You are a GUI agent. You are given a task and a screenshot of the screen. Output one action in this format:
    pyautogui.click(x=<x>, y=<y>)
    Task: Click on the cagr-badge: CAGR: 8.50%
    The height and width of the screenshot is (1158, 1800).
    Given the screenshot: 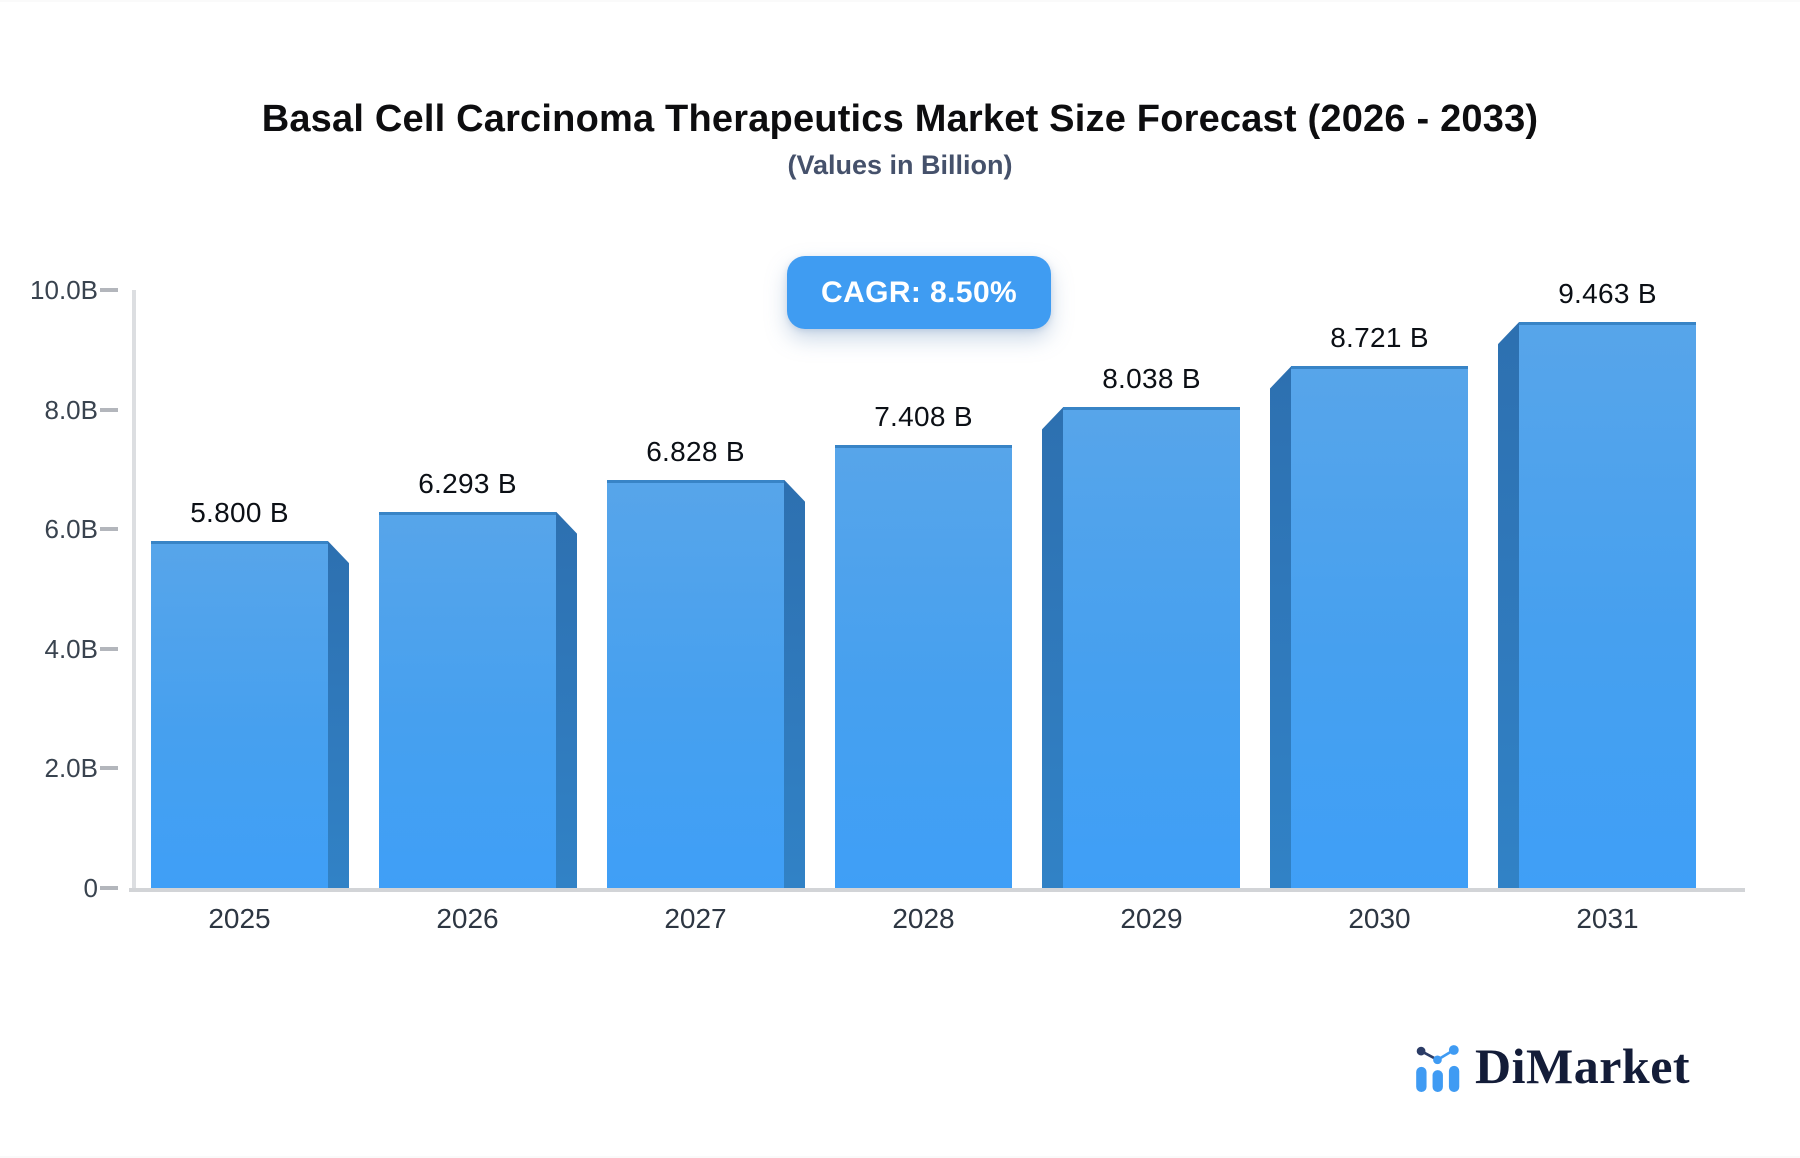 What is the action you would take?
    pyautogui.click(x=919, y=292)
    